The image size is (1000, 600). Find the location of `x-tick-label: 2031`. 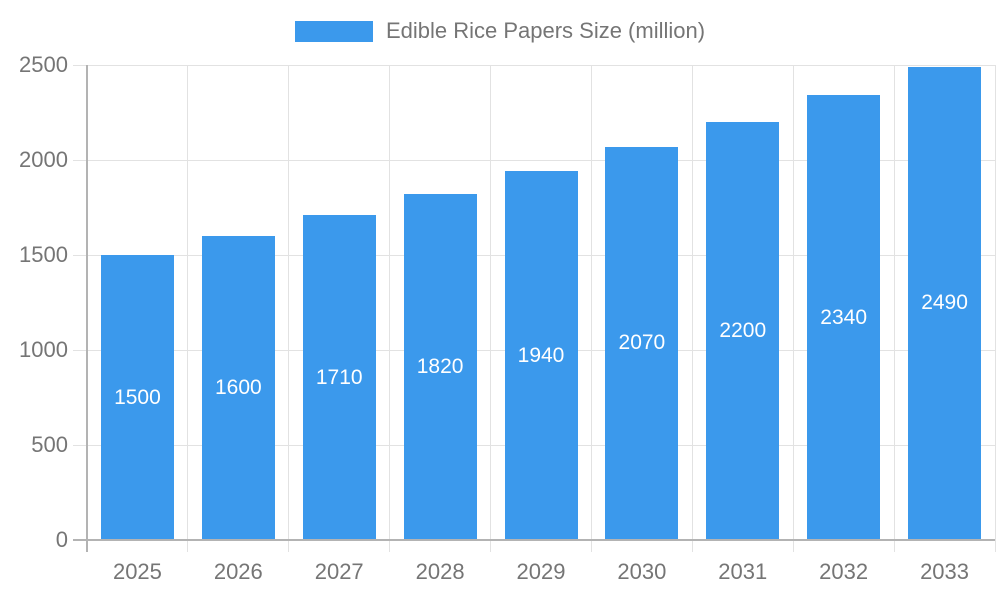

x-tick-label: 2031 is located at coordinates (743, 571).